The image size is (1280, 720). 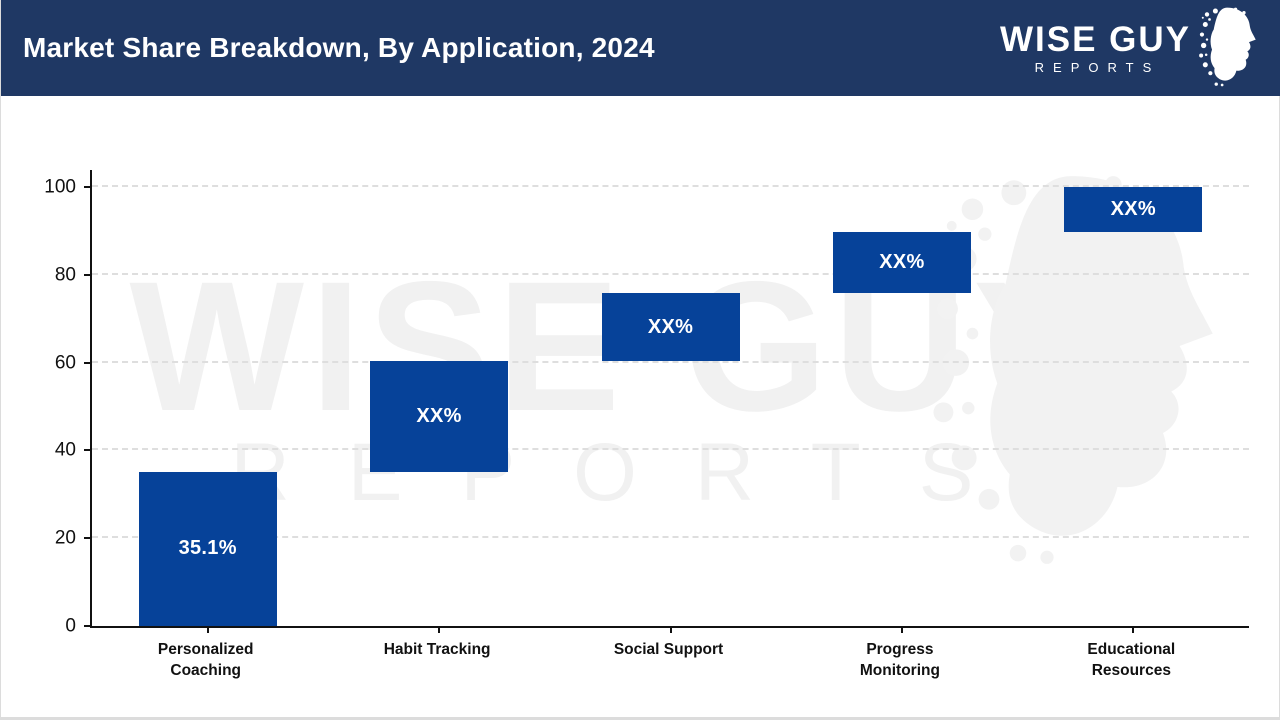 I want to click on logo-wordmark: WISE GUY, so click(x=1095, y=39).